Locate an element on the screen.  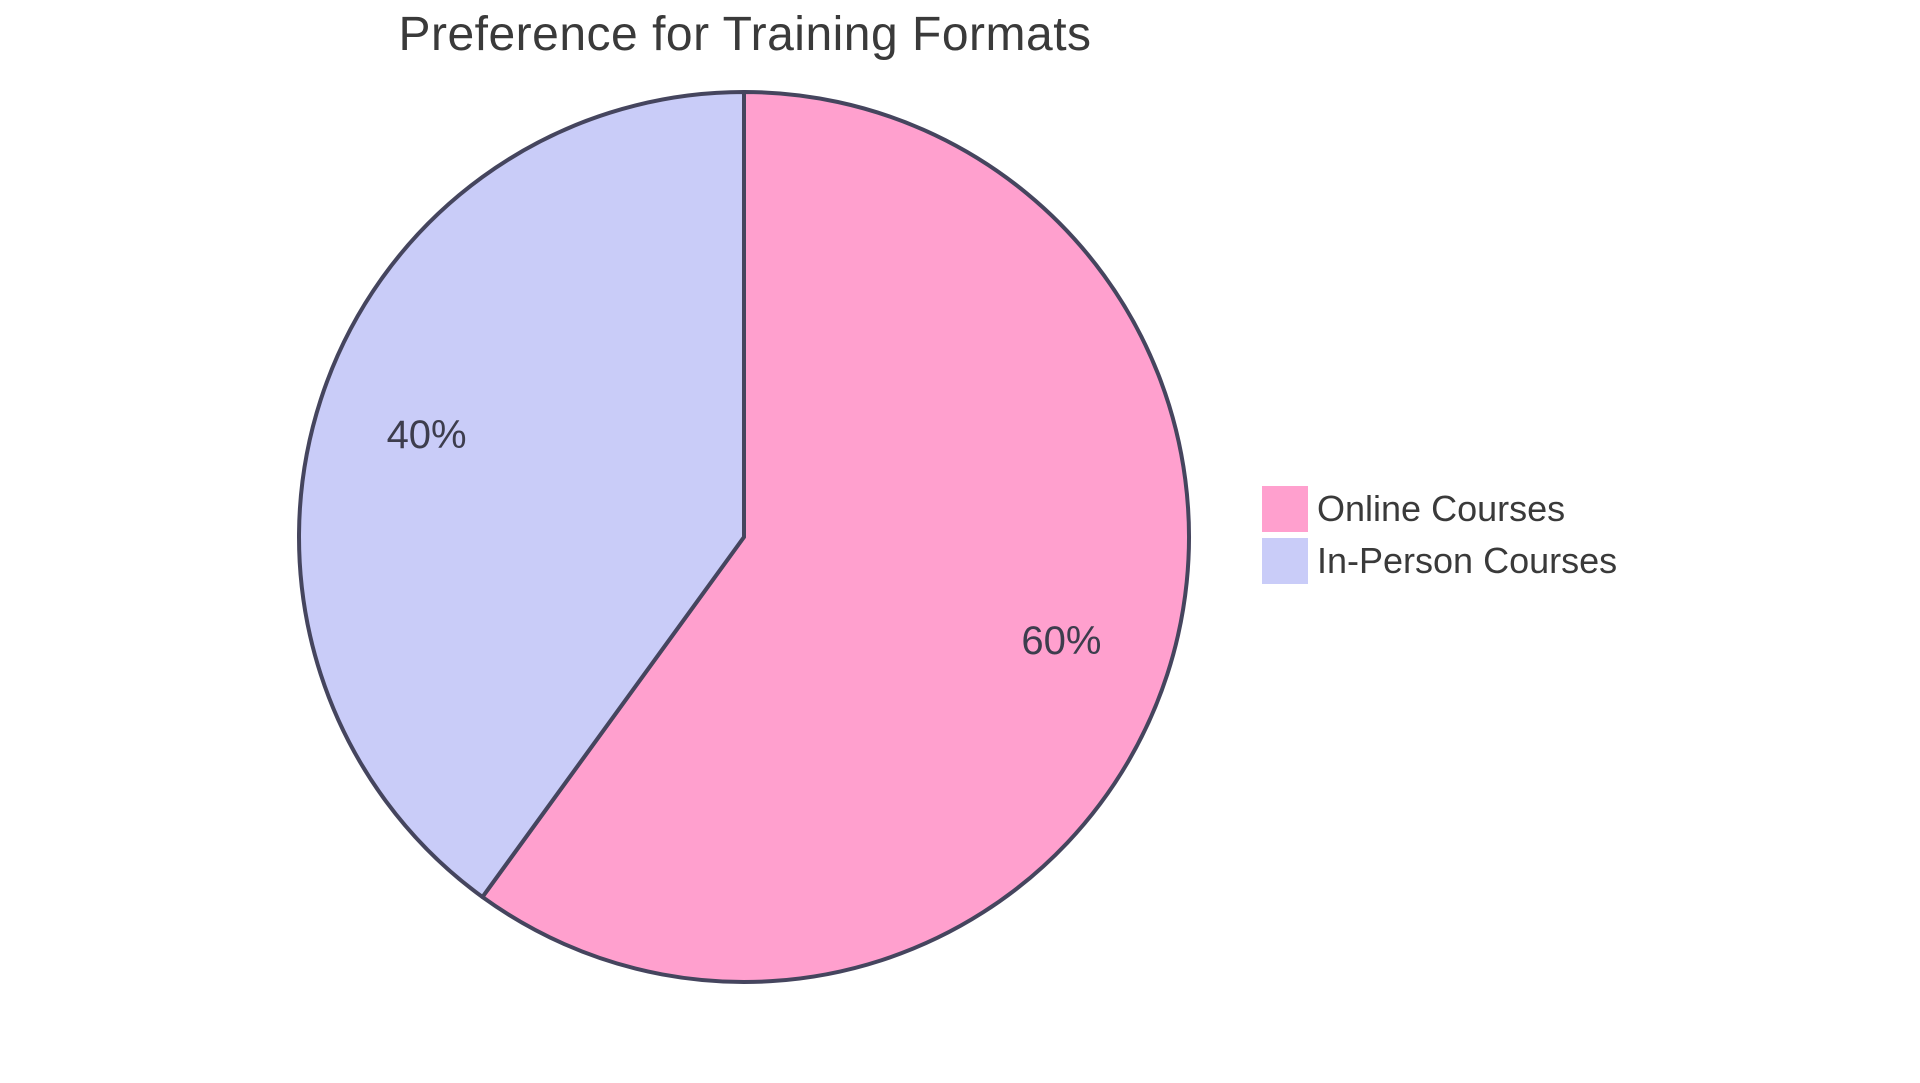
legend-item-1: In-Person Courses is located at coordinates (1439, 561).